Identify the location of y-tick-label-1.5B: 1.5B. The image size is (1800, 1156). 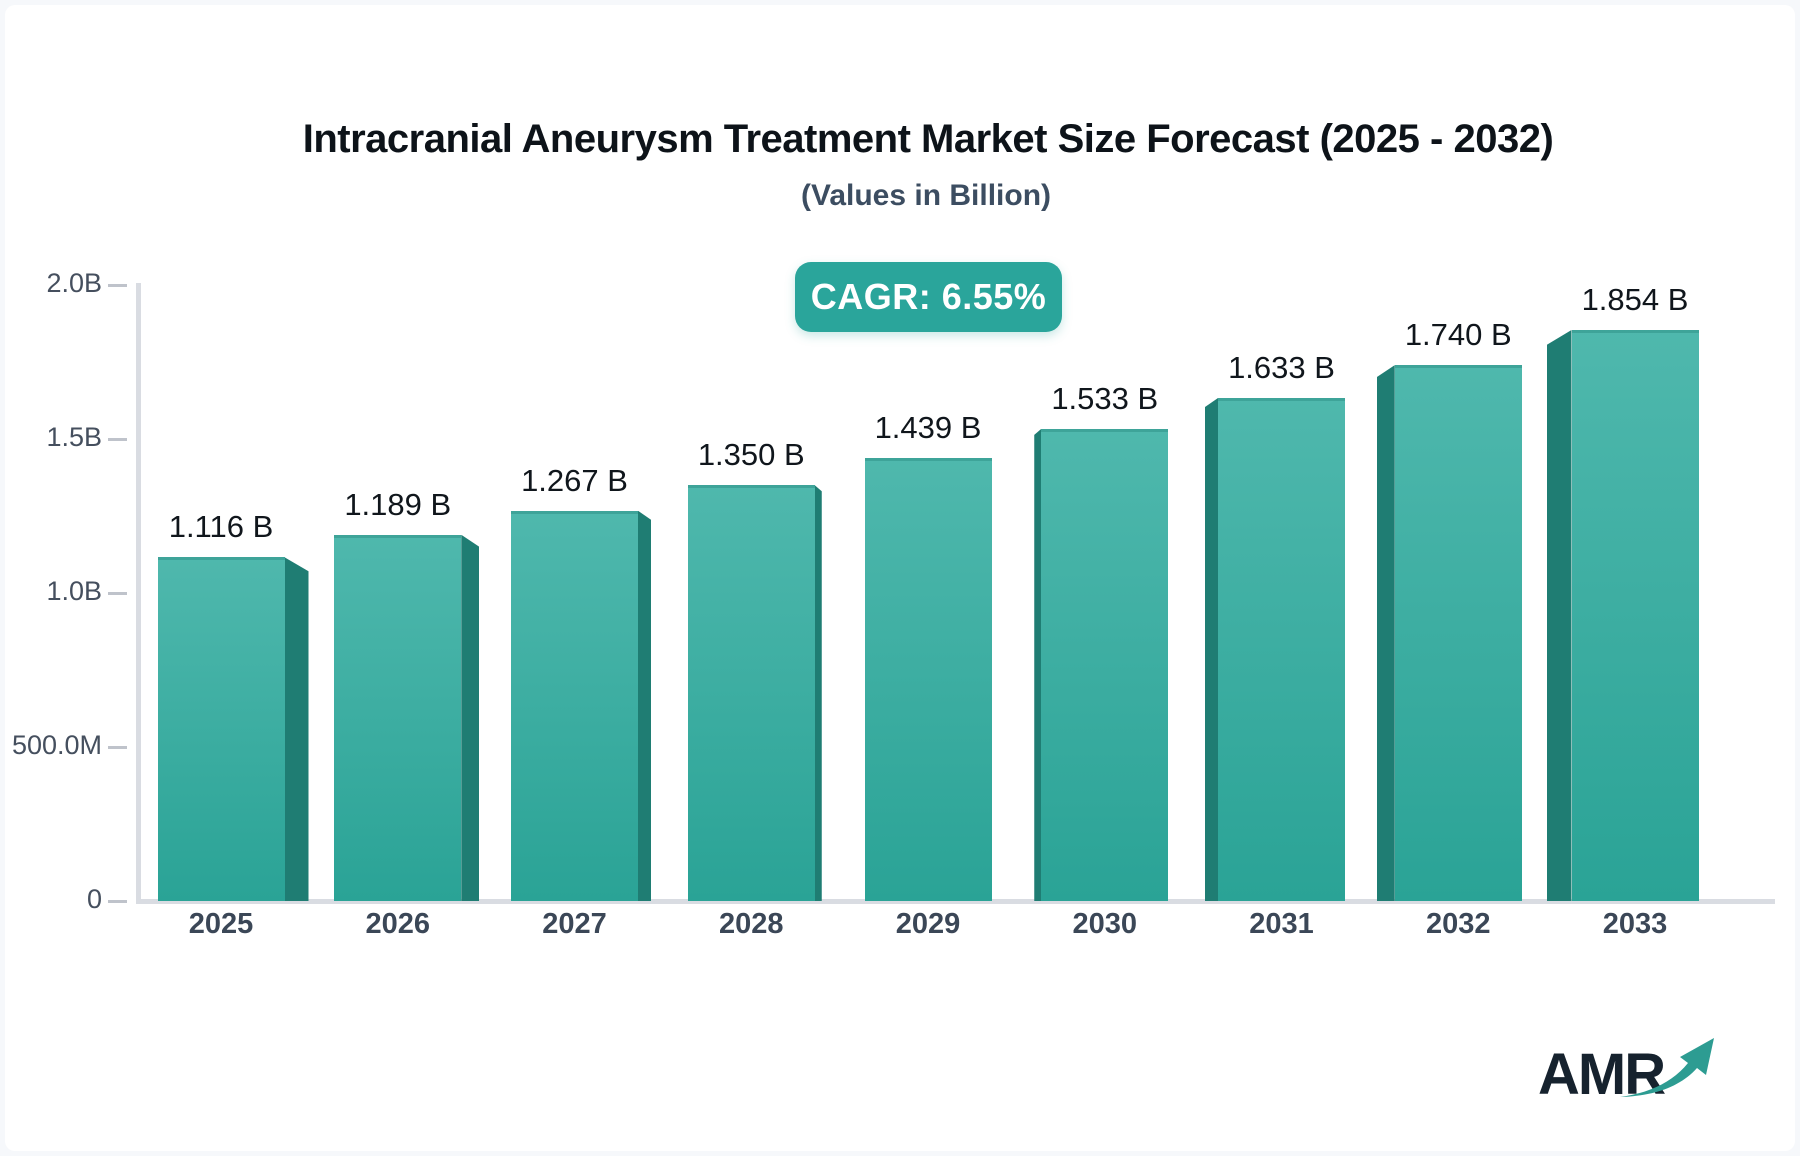
(74, 437).